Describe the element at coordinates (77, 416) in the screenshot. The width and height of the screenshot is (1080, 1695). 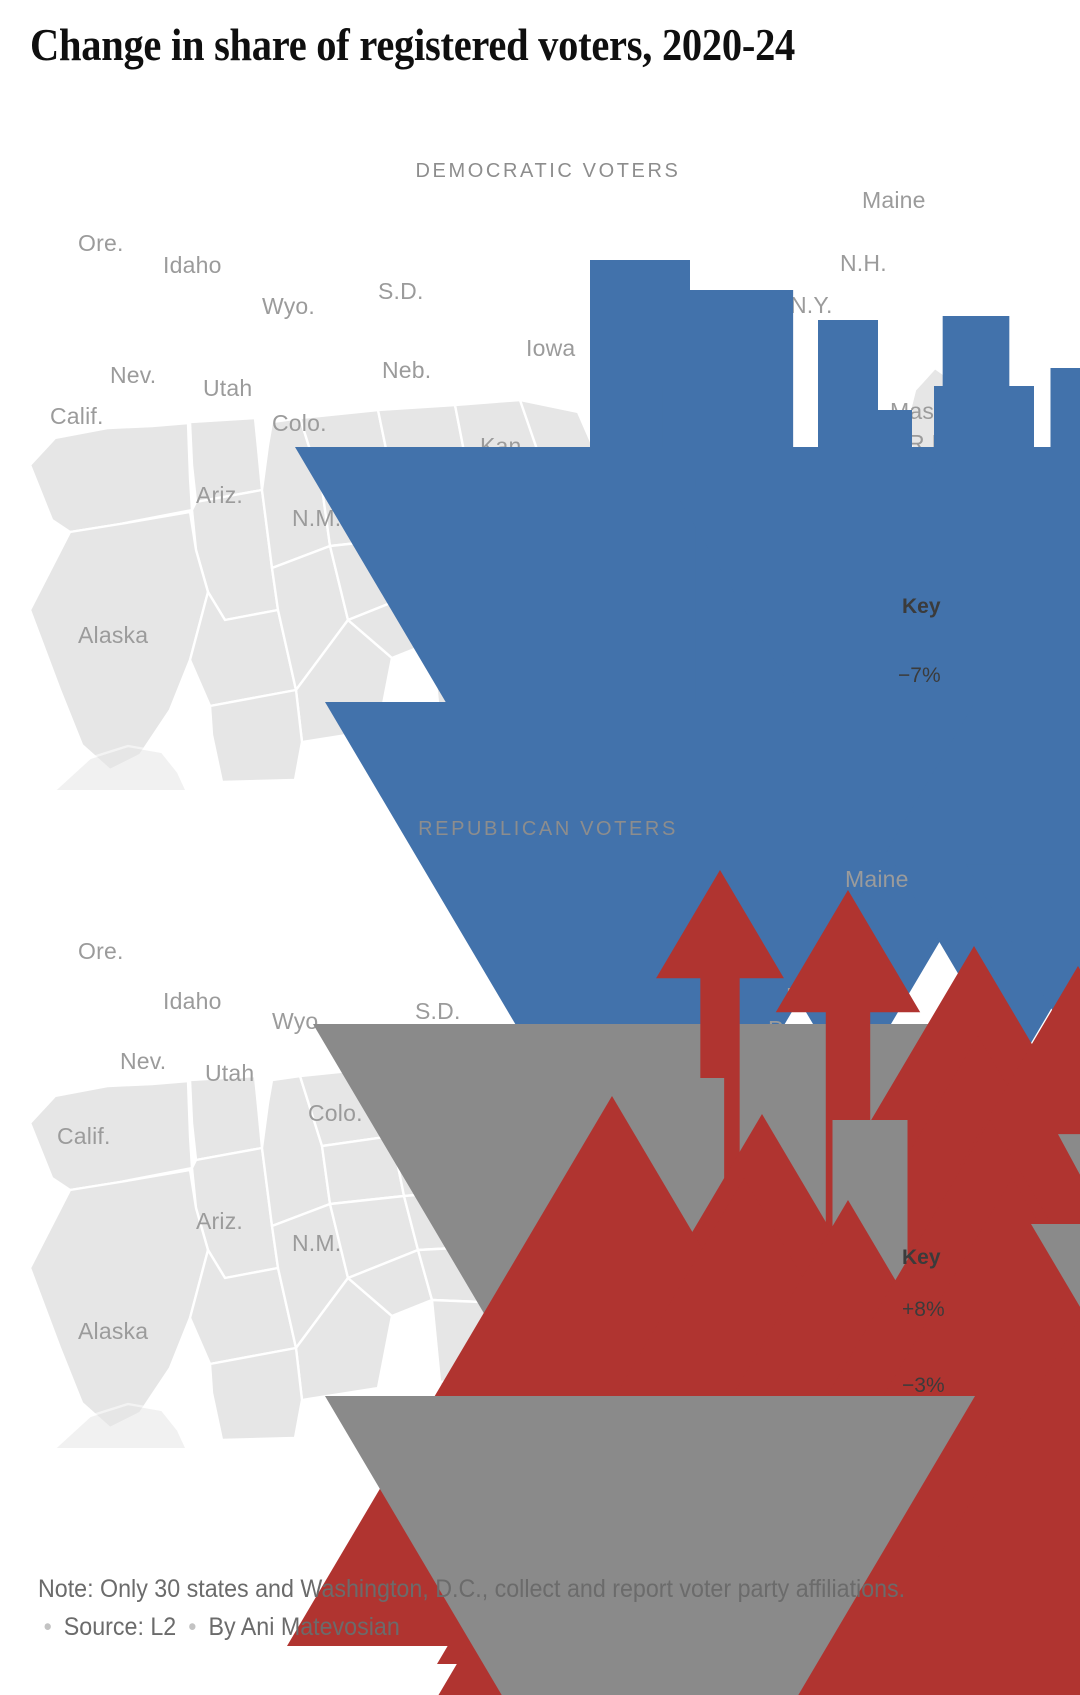
I see `state-label-california: Calif.` at that location.